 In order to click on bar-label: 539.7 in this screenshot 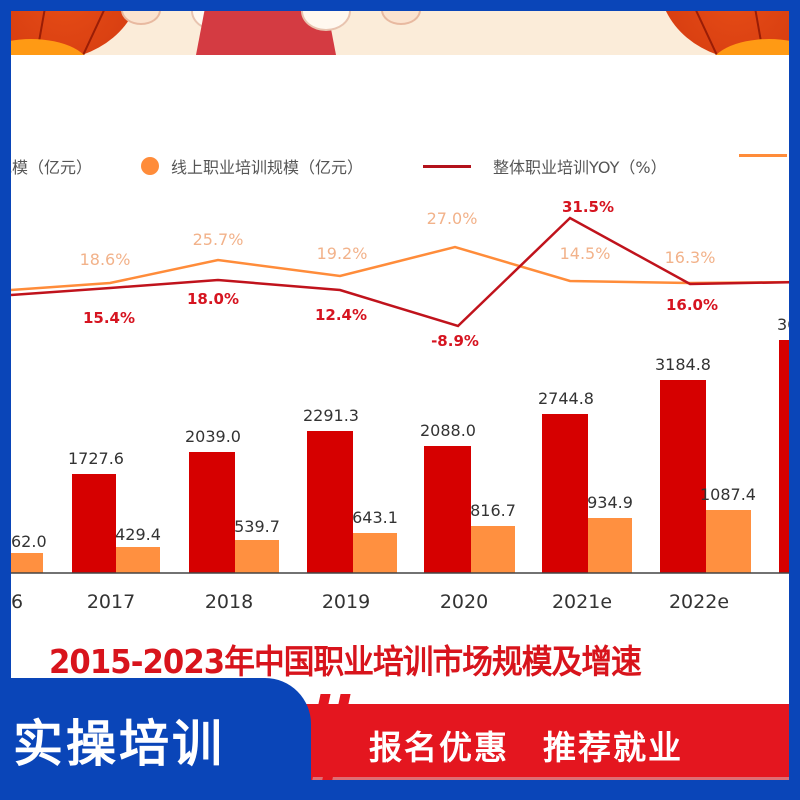, I will do `click(257, 526)`.